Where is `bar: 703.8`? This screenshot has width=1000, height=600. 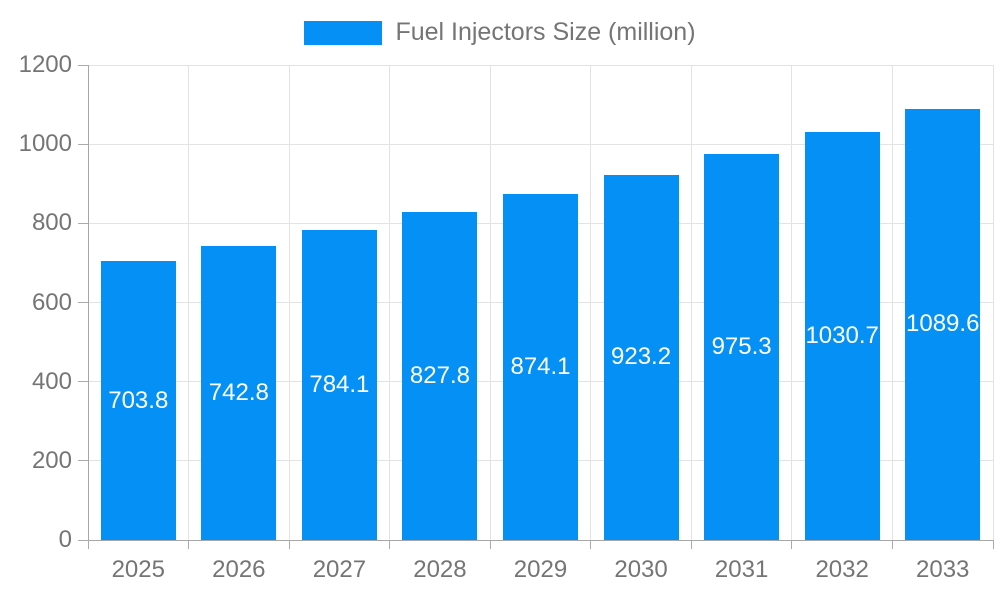
bar: 703.8 is located at coordinates (138, 400).